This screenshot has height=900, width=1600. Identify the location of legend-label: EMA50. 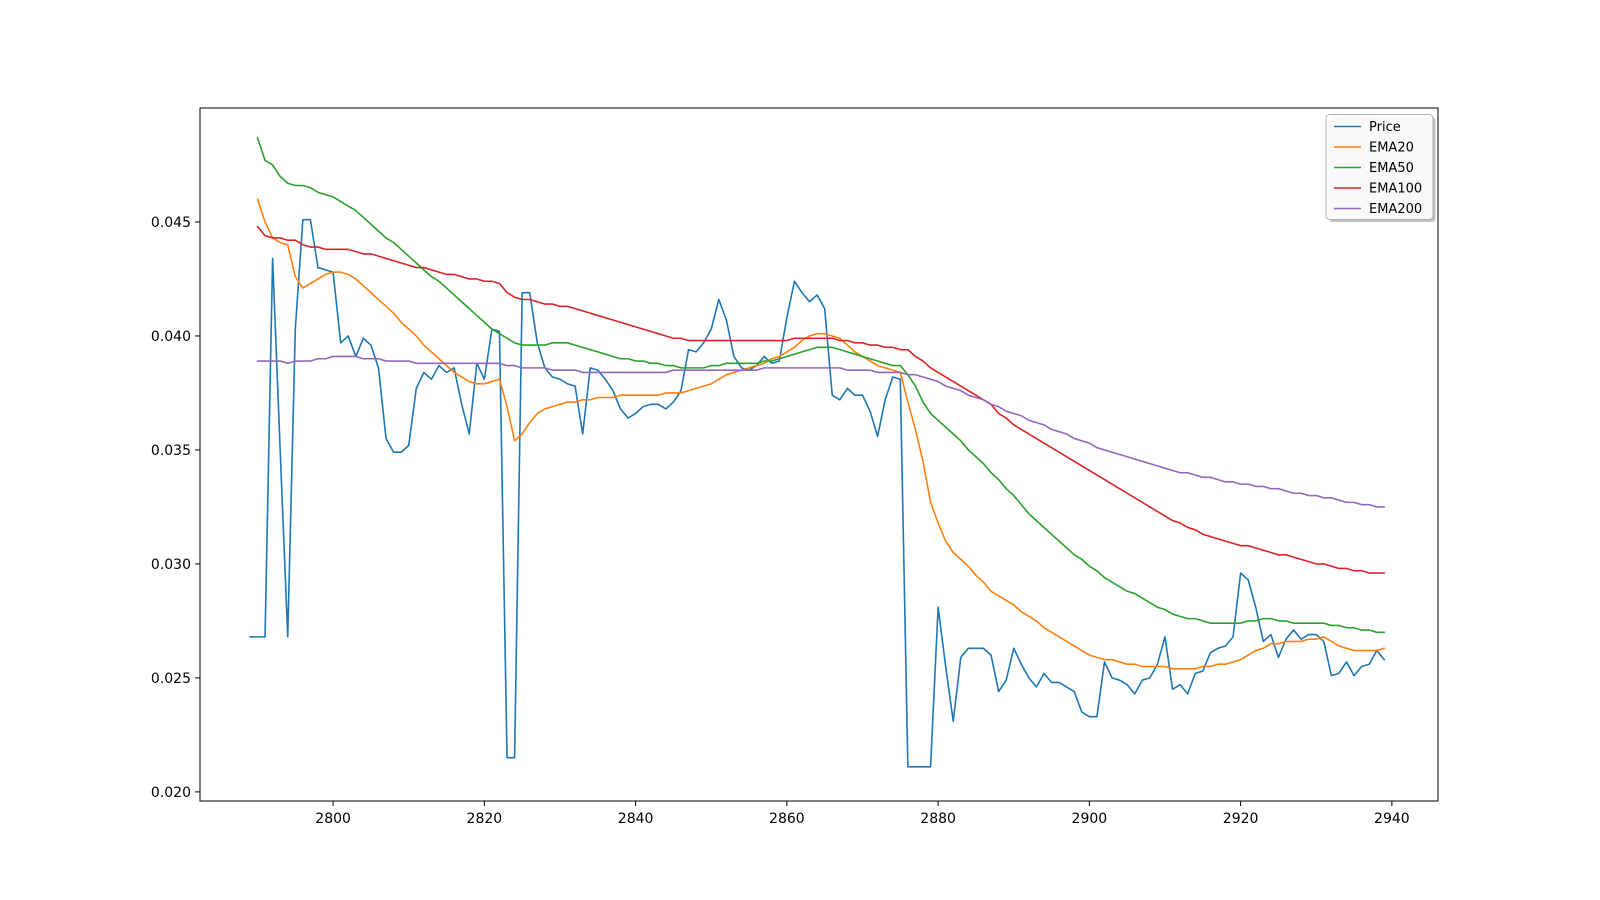
(1391, 168).